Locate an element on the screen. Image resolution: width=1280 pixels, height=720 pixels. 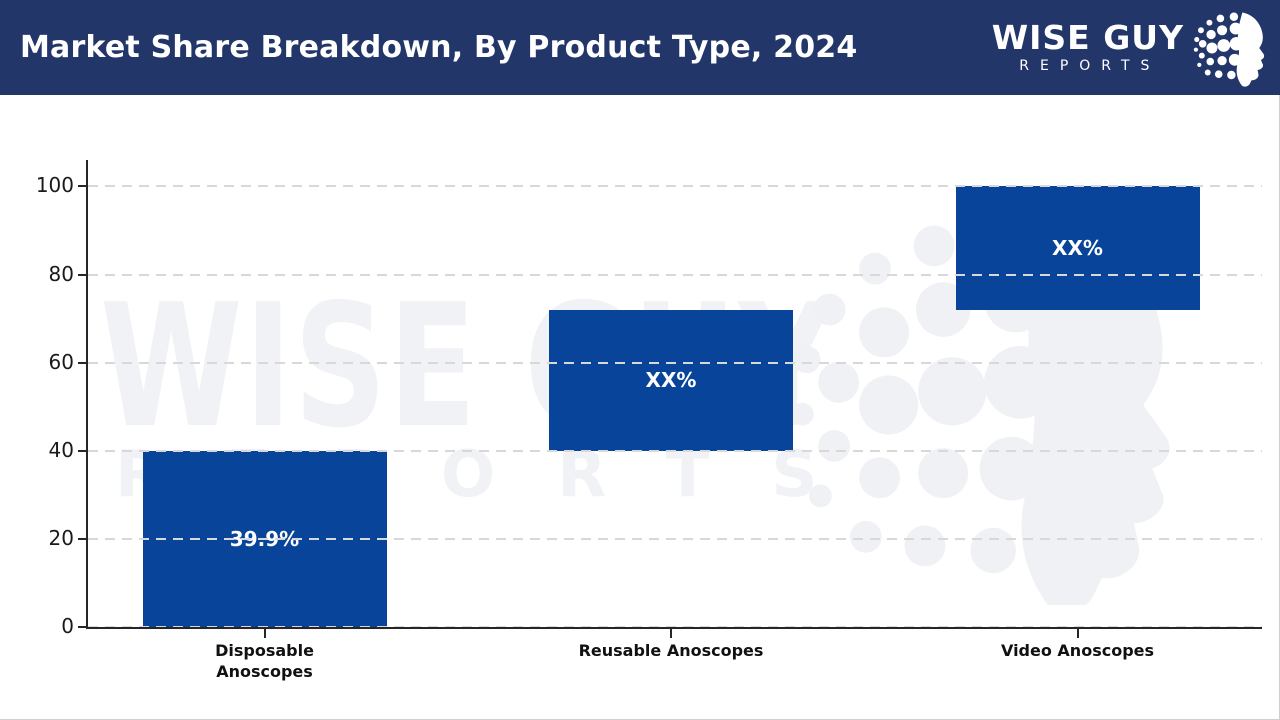
y-tick-label: 80 is located at coordinates (61, 273).